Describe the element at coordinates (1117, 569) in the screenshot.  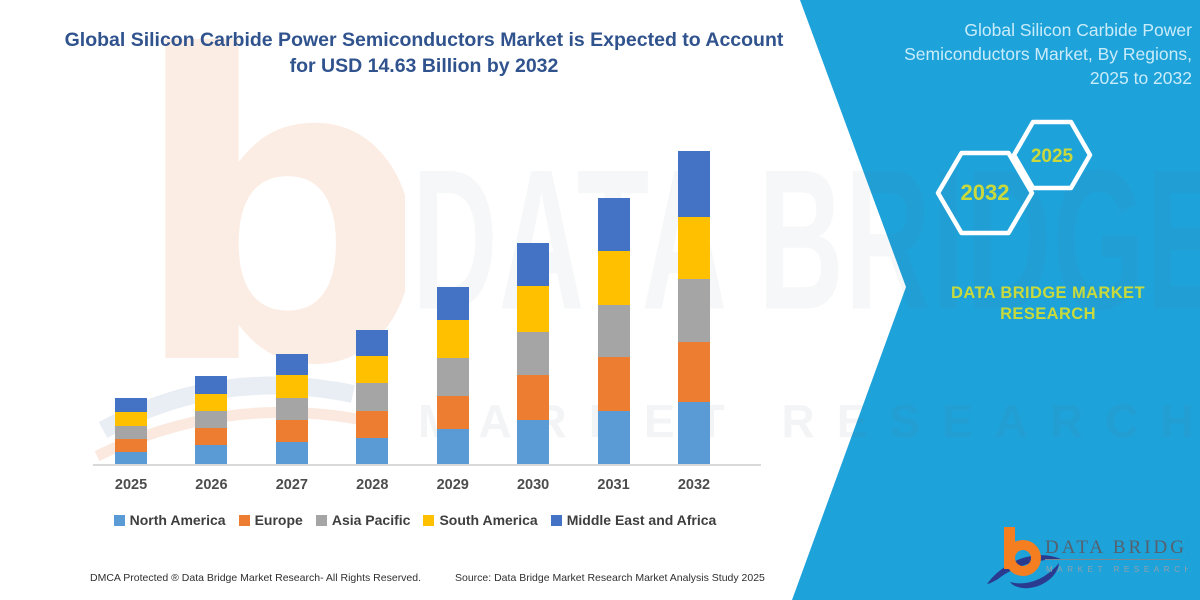
I see `logo-subtitle: MARKET RESEARCH` at that location.